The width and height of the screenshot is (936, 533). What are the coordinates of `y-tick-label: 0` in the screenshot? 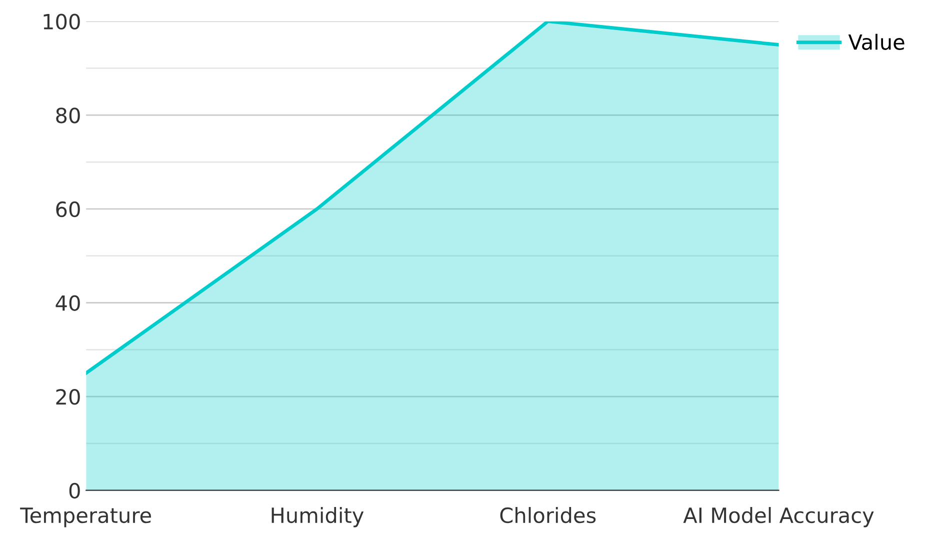 It's located at (74, 490).